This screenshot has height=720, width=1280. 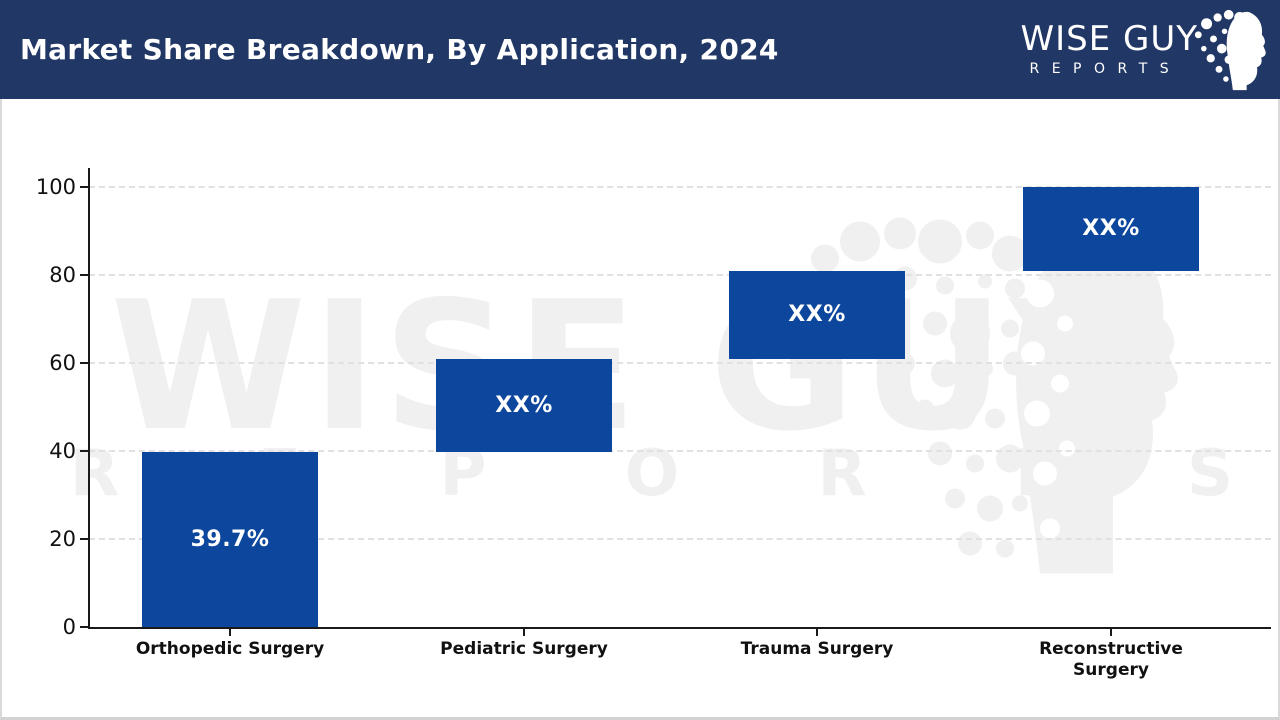 What do you see at coordinates (55, 187) in the screenshot?
I see `y-tick-label-100: 100` at bounding box center [55, 187].